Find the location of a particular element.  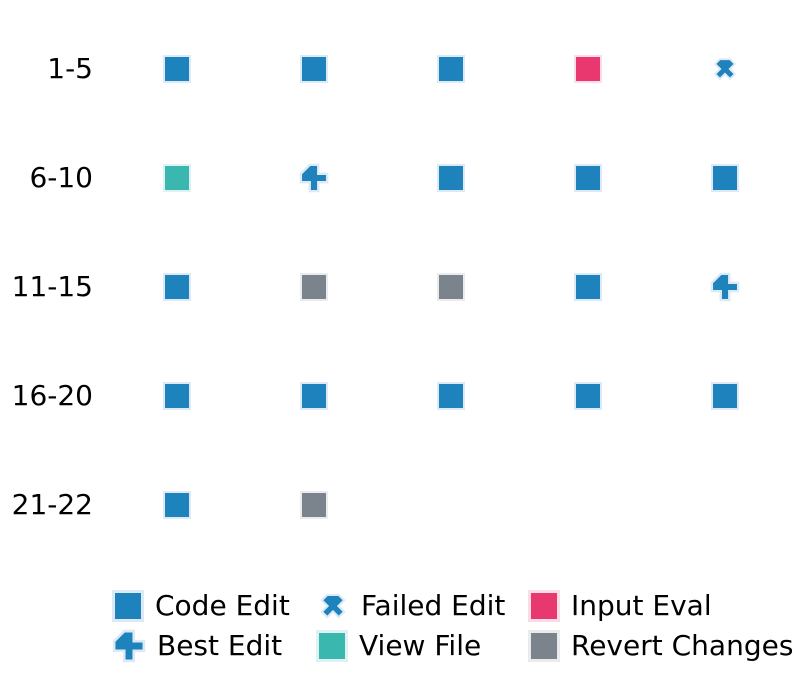

row-label: 6-10 is located at coordinates (61, 177).